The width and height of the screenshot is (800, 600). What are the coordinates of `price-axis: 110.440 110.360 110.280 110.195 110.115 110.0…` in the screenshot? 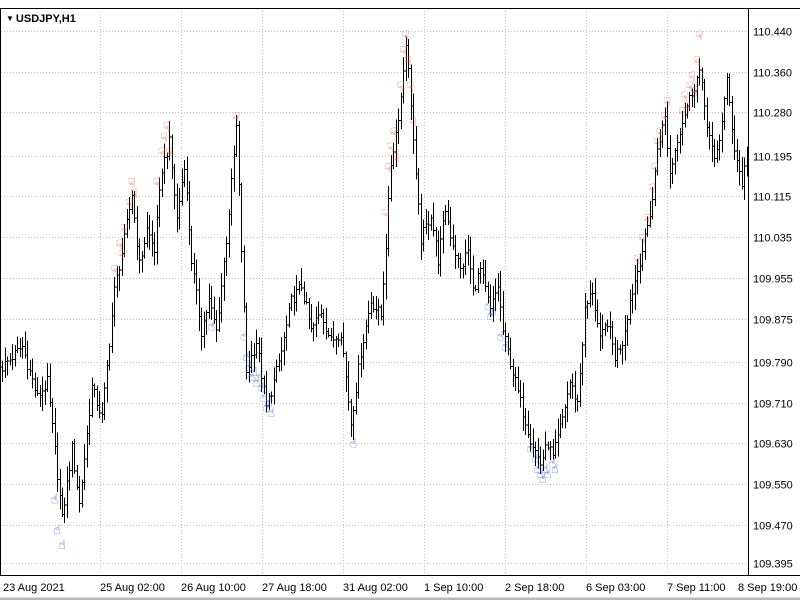 It's located at (773, 299).